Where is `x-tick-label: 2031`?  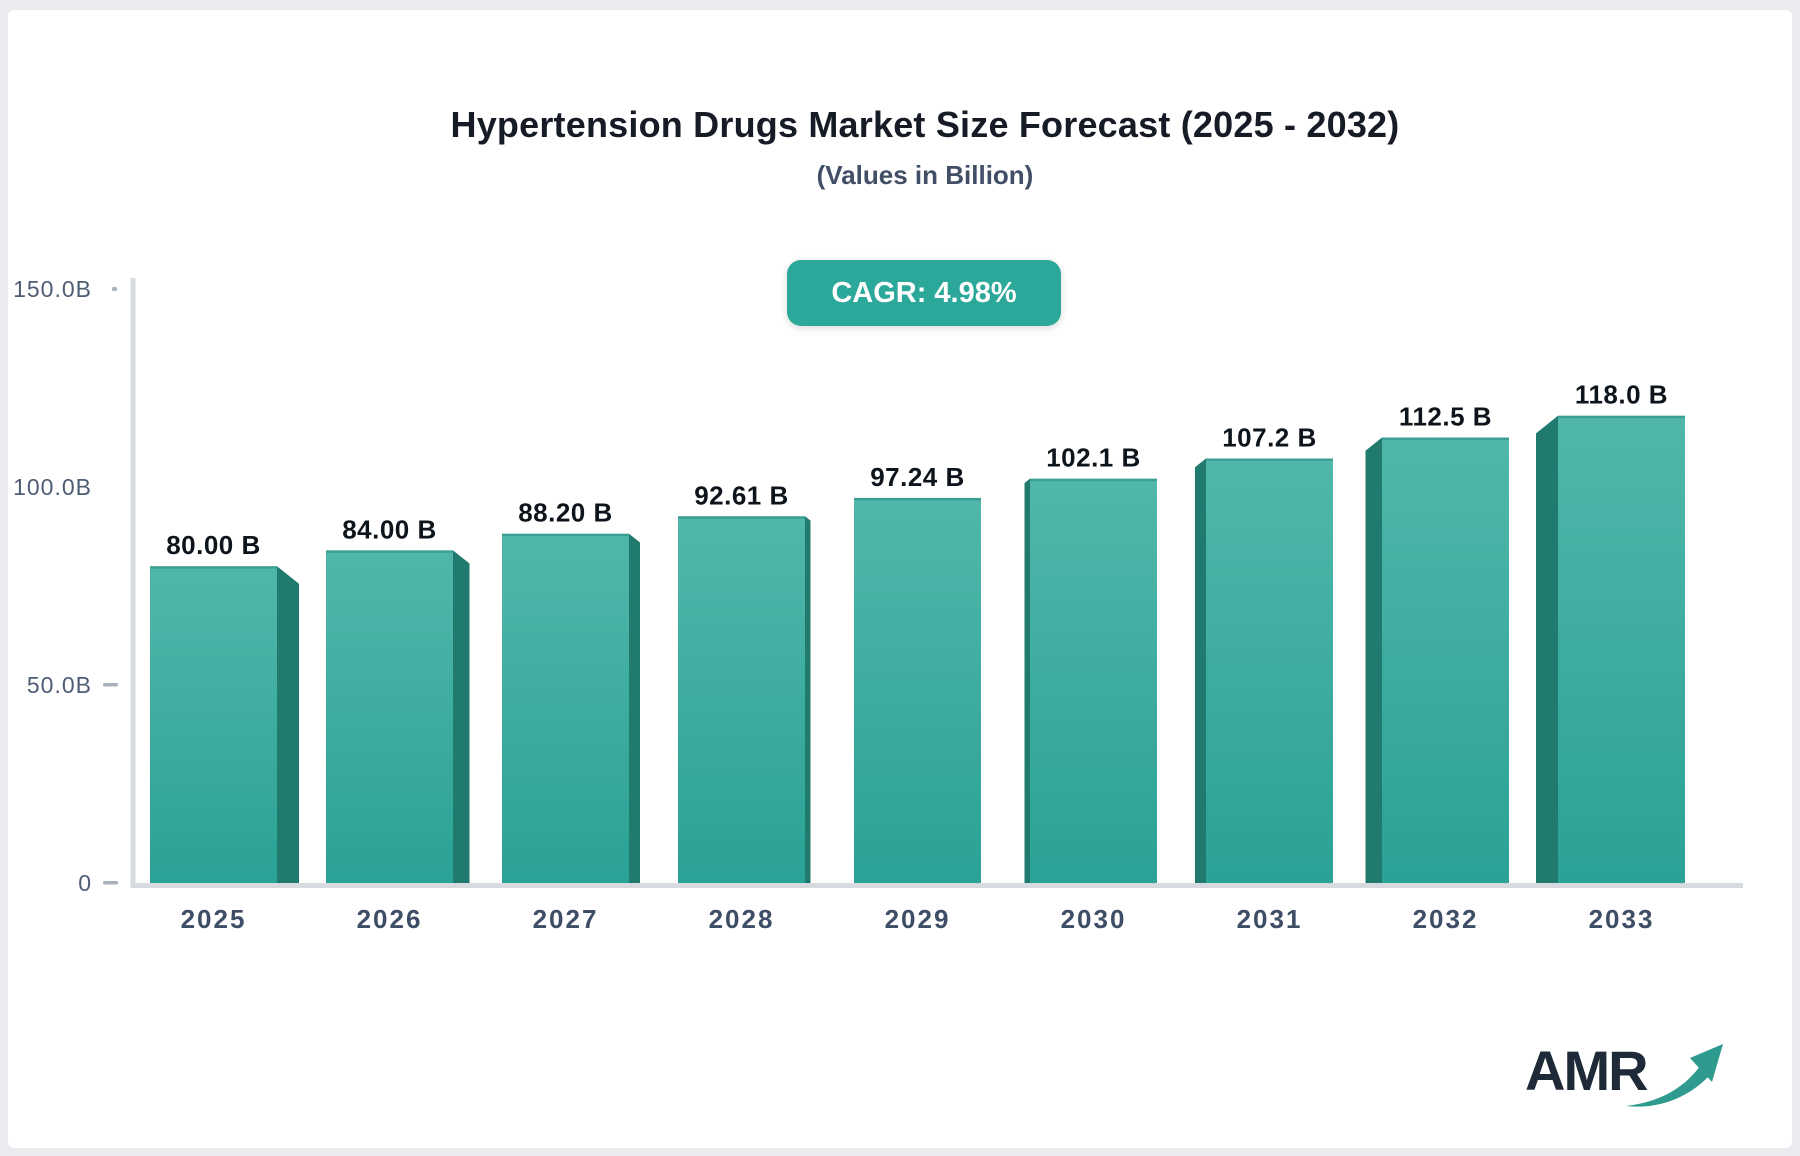
x-tick-label: 2031 is located at coordinates (1270, 919).